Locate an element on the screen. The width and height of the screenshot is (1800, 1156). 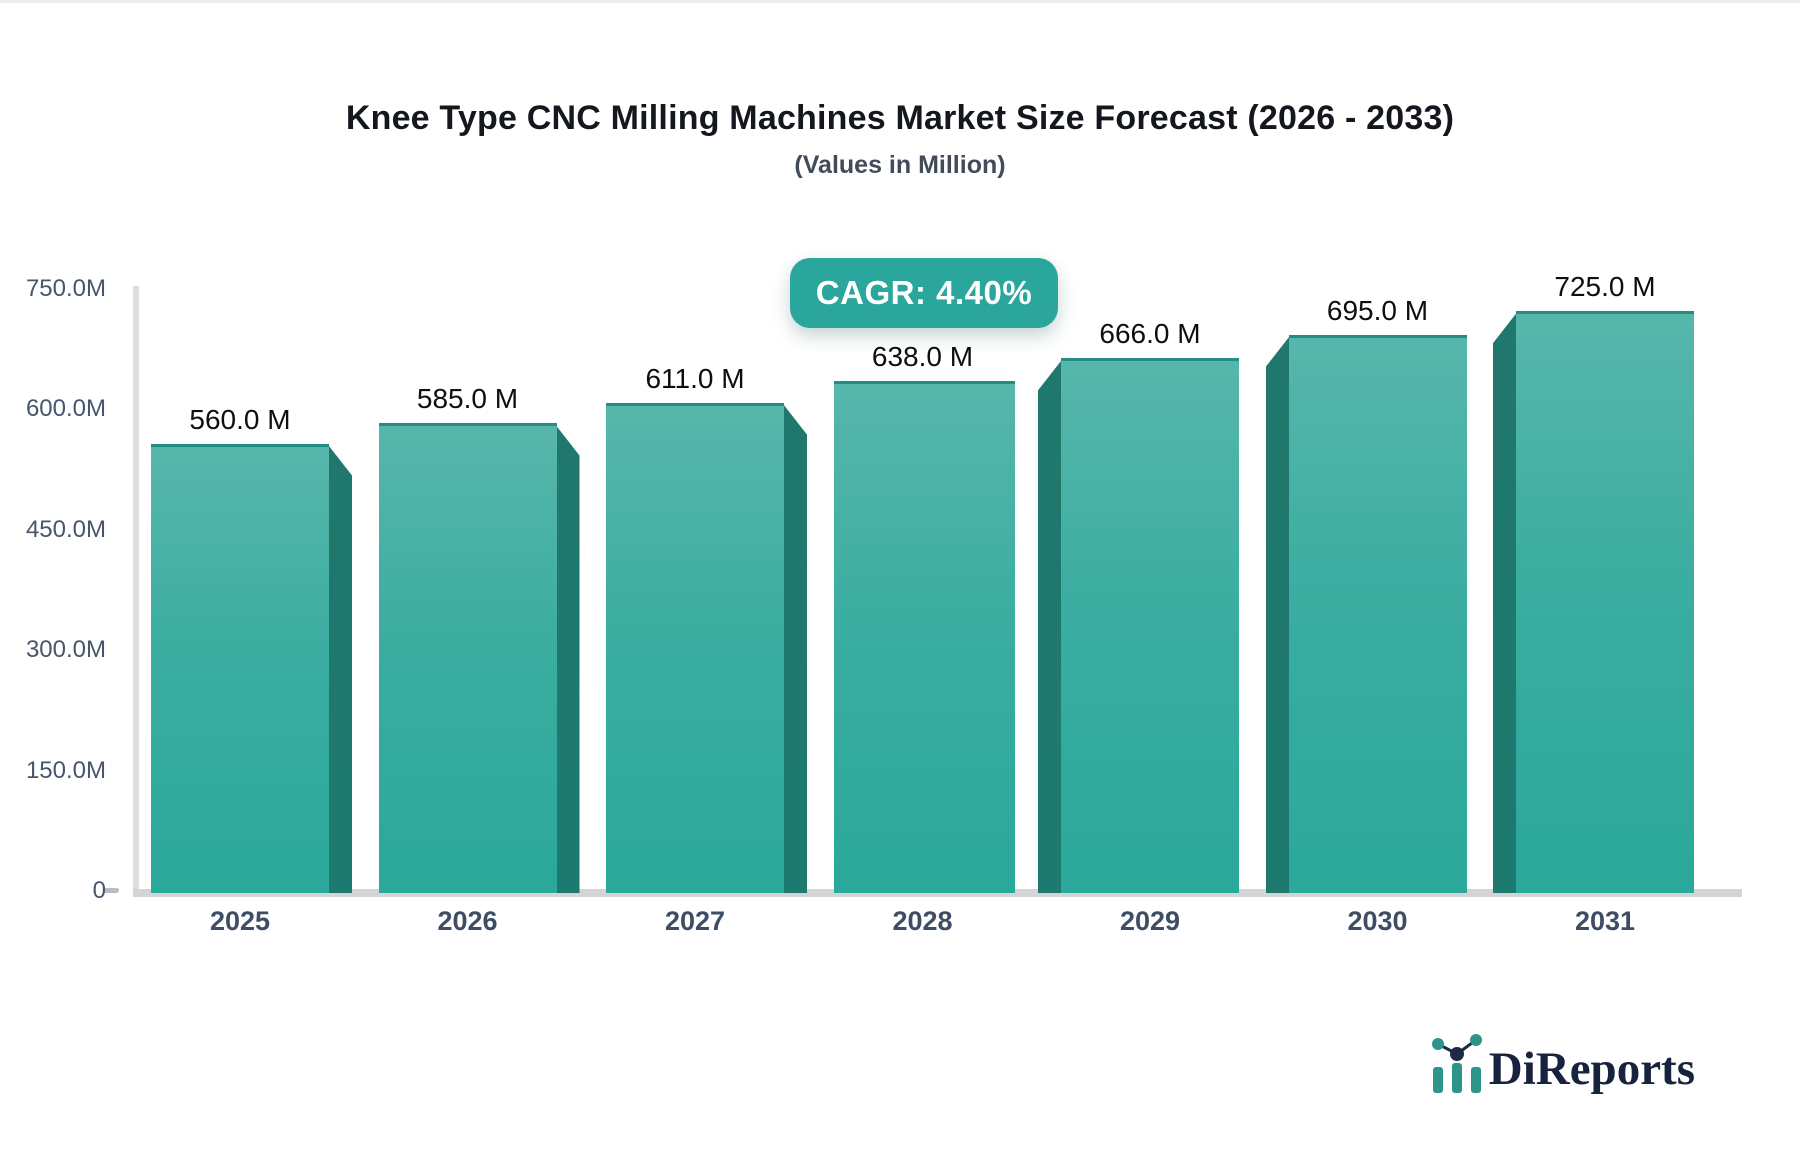
bar-value-label: 695.0 M is located at coordinates (1377, 311).